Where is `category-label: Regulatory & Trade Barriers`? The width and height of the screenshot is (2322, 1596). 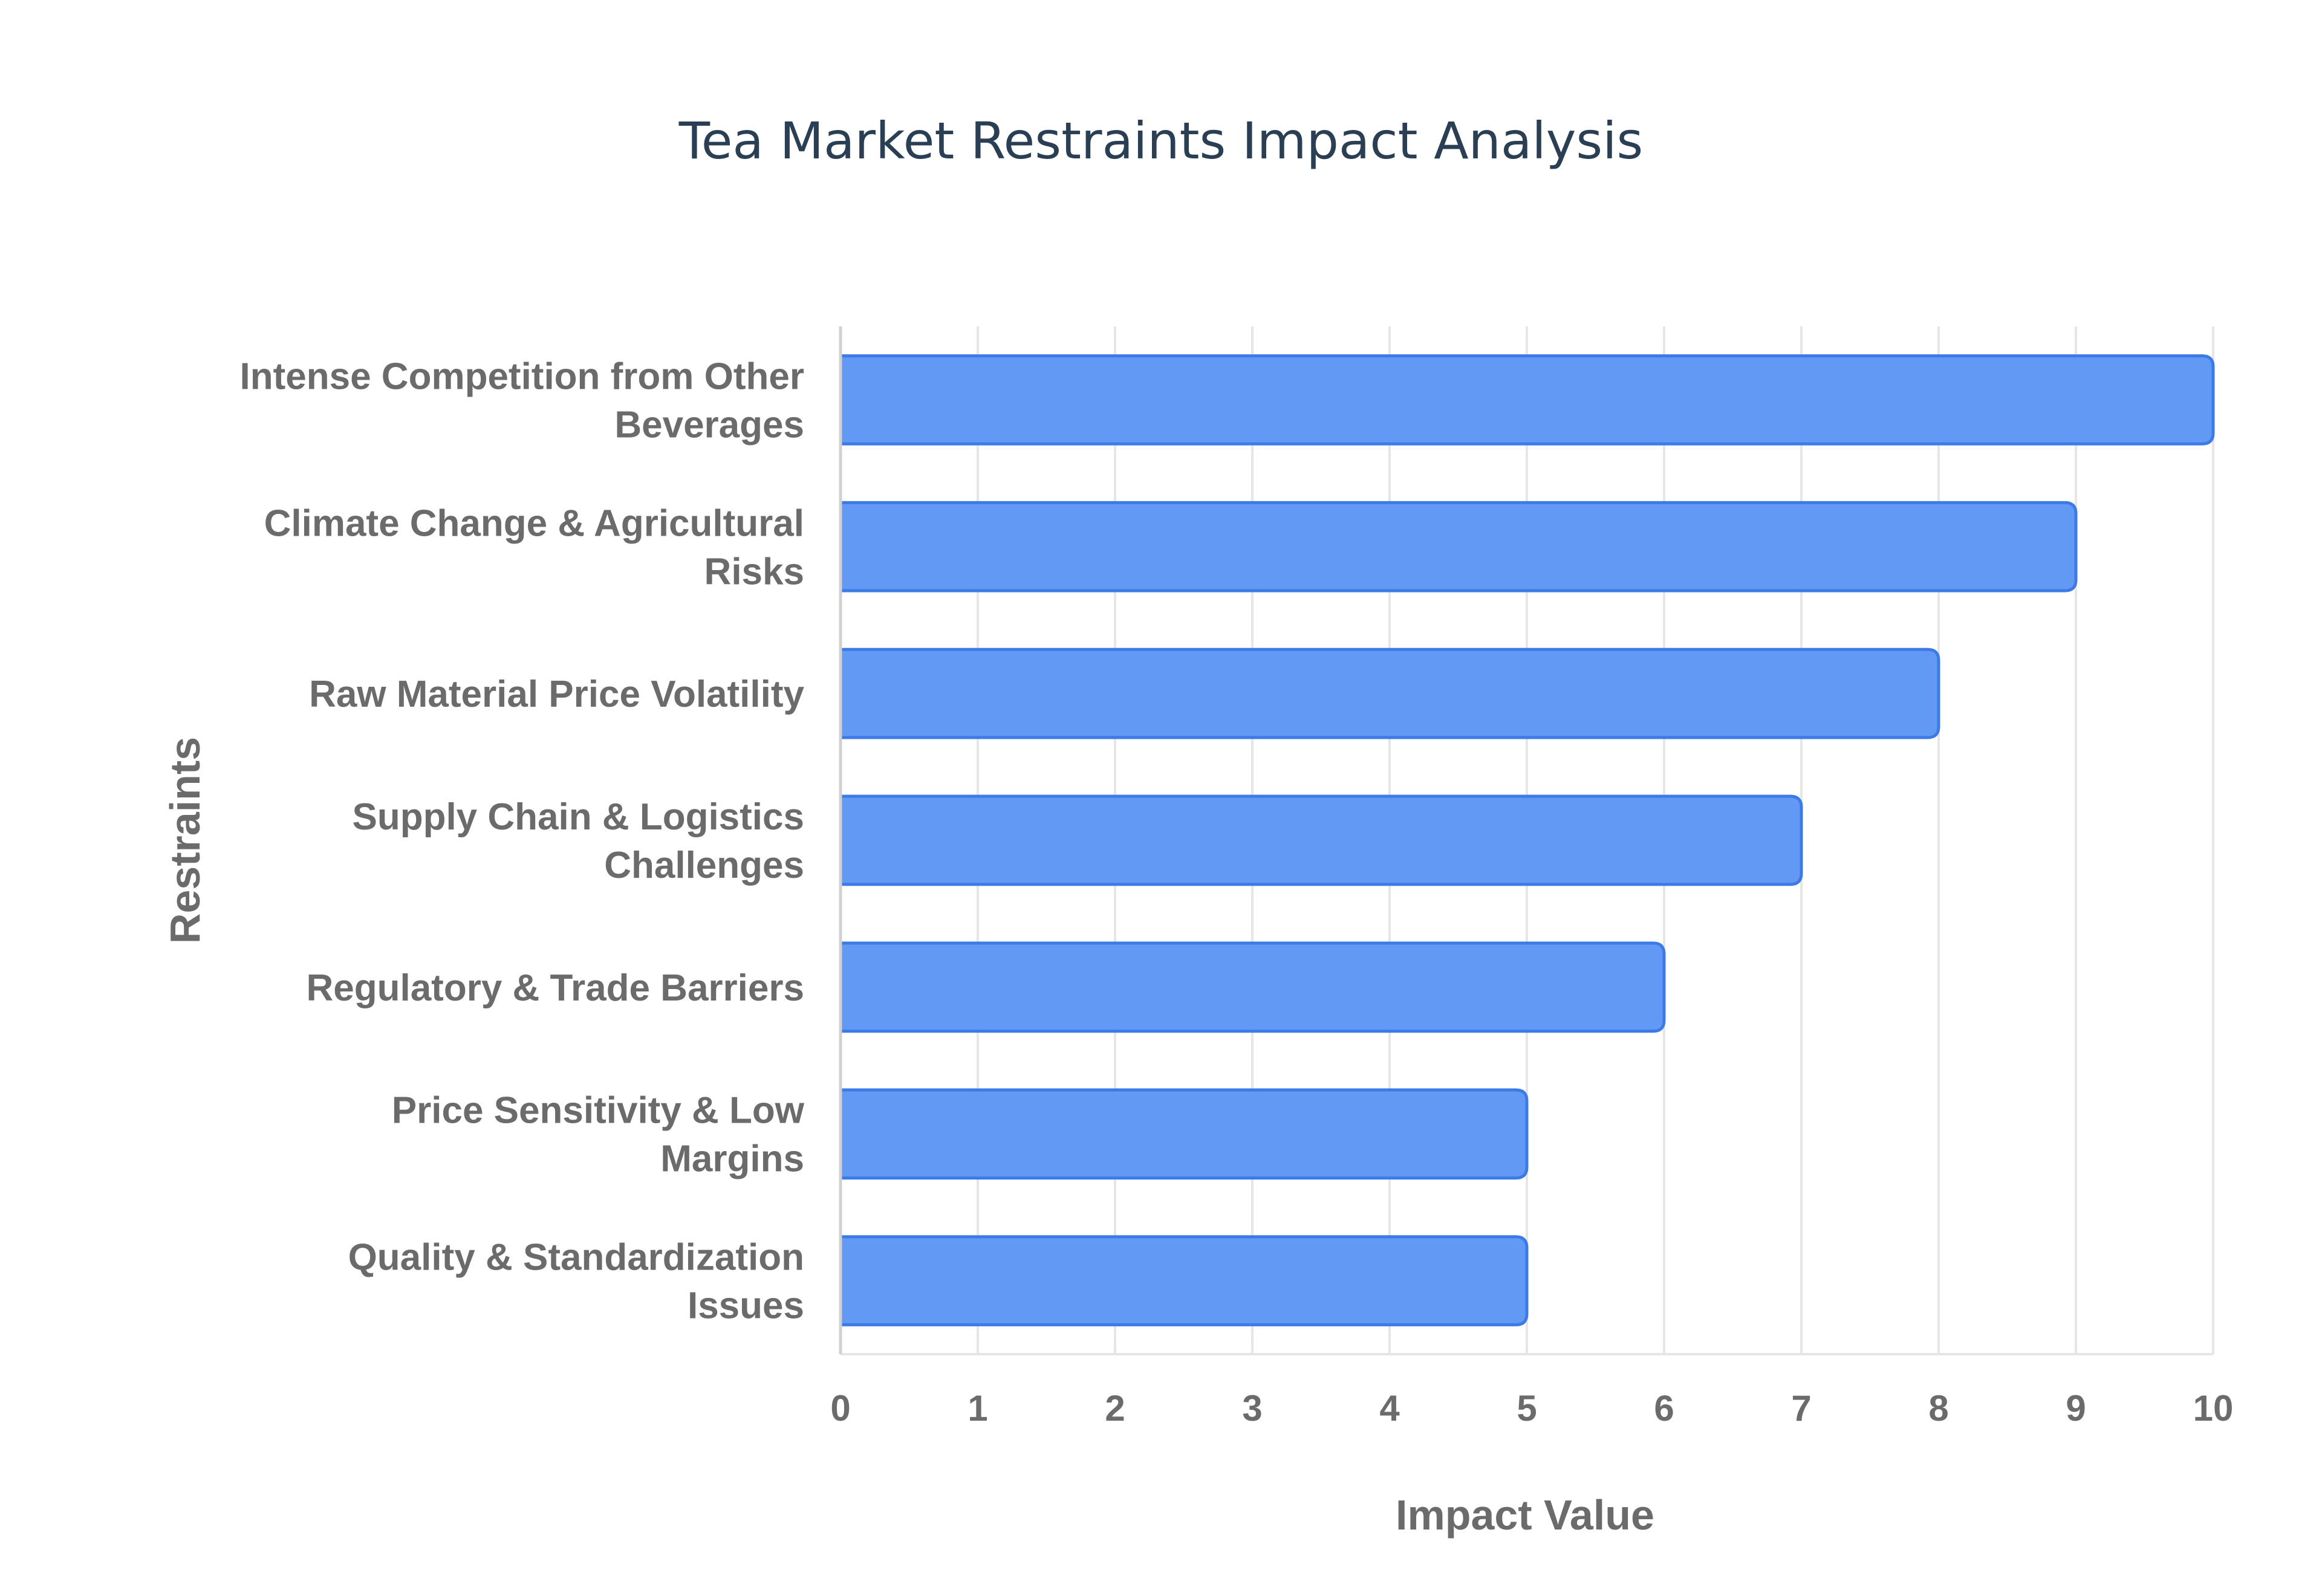 category-label: Regulatory & Trade Barriers is located at coordinates (555, 988).